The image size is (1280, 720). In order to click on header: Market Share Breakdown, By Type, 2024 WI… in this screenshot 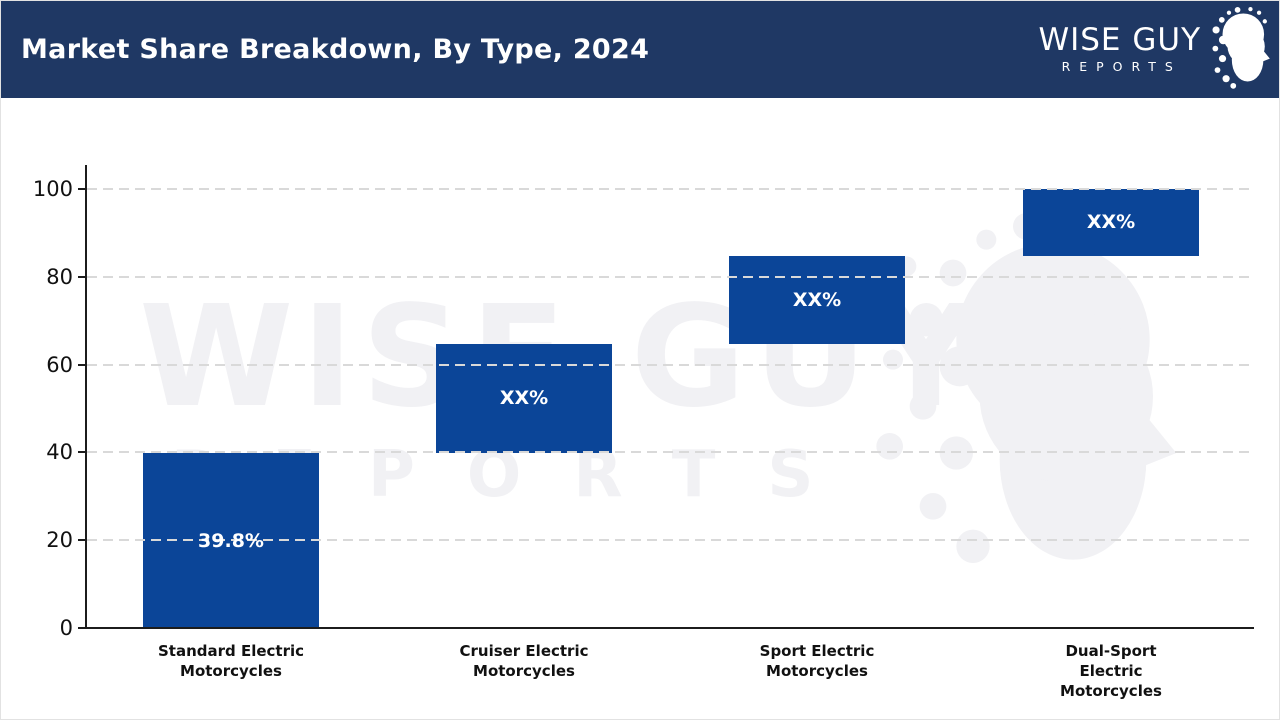, I will do `click(640, 49)`.